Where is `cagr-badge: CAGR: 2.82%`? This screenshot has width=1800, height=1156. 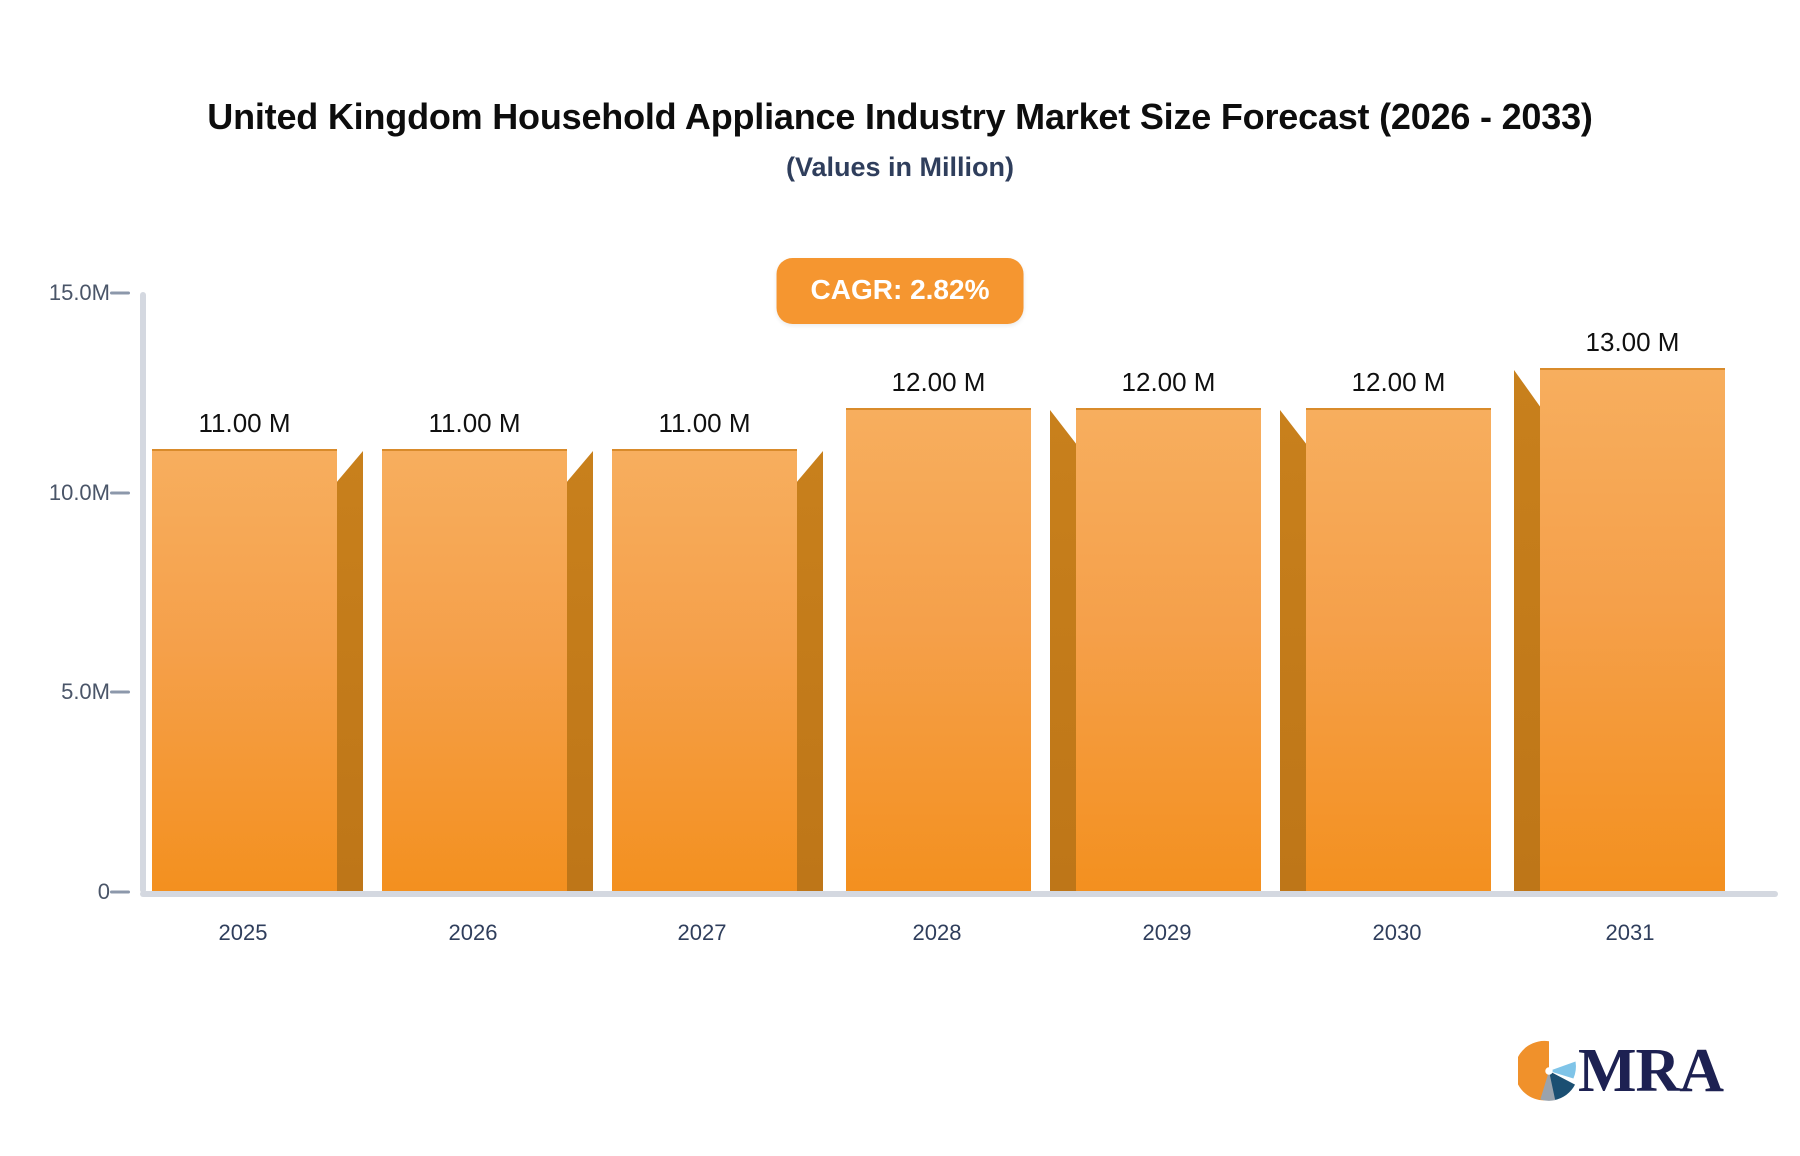 cagr-badge: CAGR: 2.82% is located at coordinates (900, 291).